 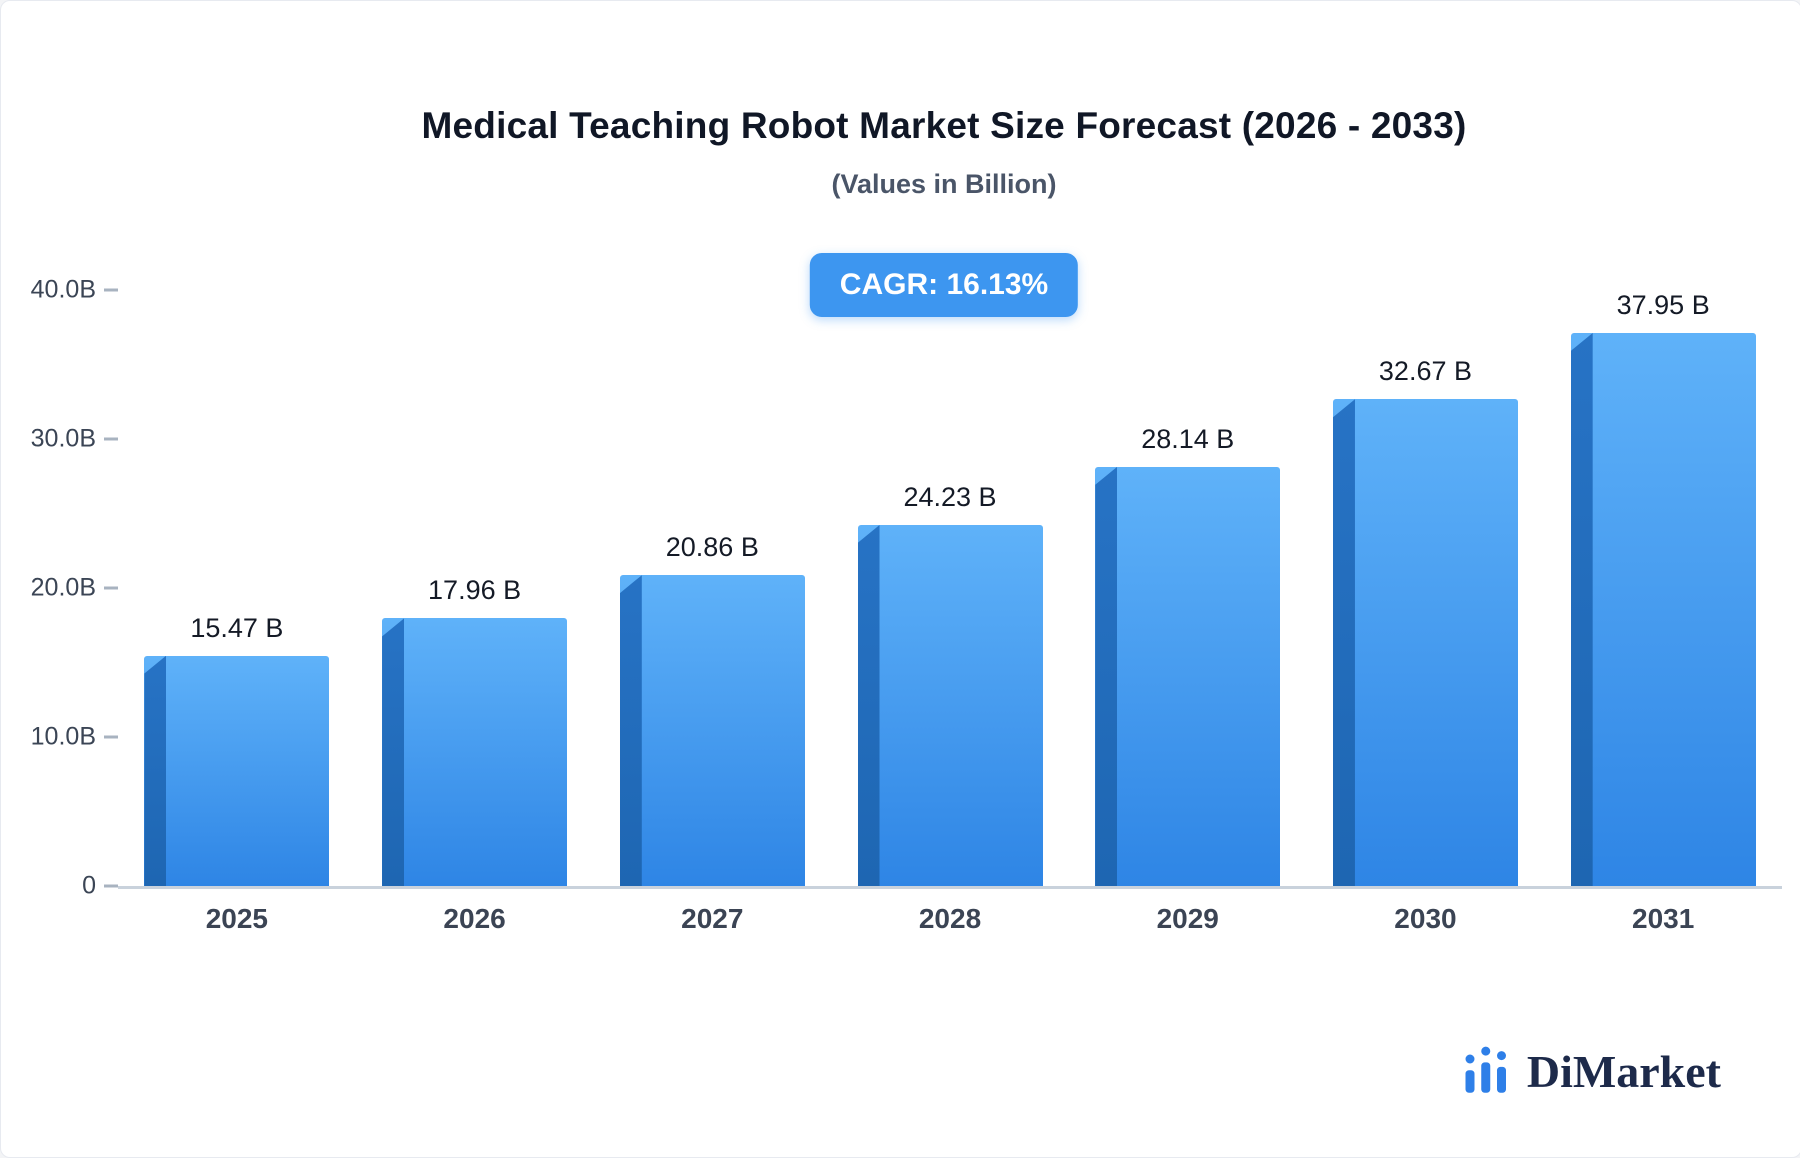 What do you see at coordinates (1188, 438) in the screenshot?
I see `bar-value-label: 28.14 B` at bounding box center [1188, 438].